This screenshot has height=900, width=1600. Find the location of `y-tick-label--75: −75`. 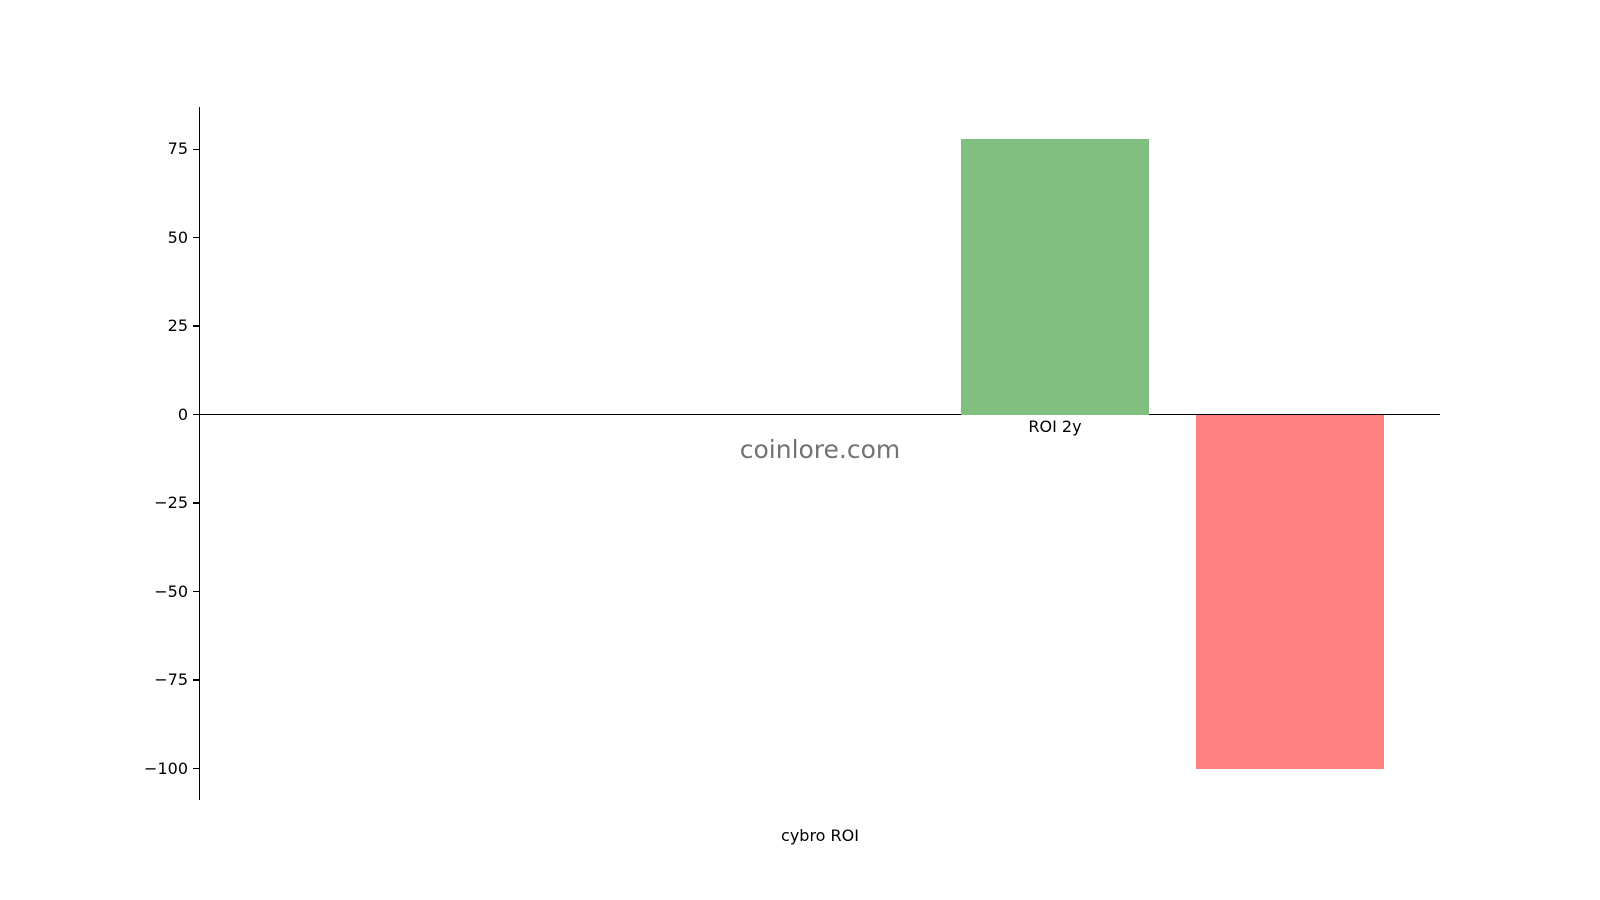

y-tick-label--75: −75 is located at coordinates (171, 680).